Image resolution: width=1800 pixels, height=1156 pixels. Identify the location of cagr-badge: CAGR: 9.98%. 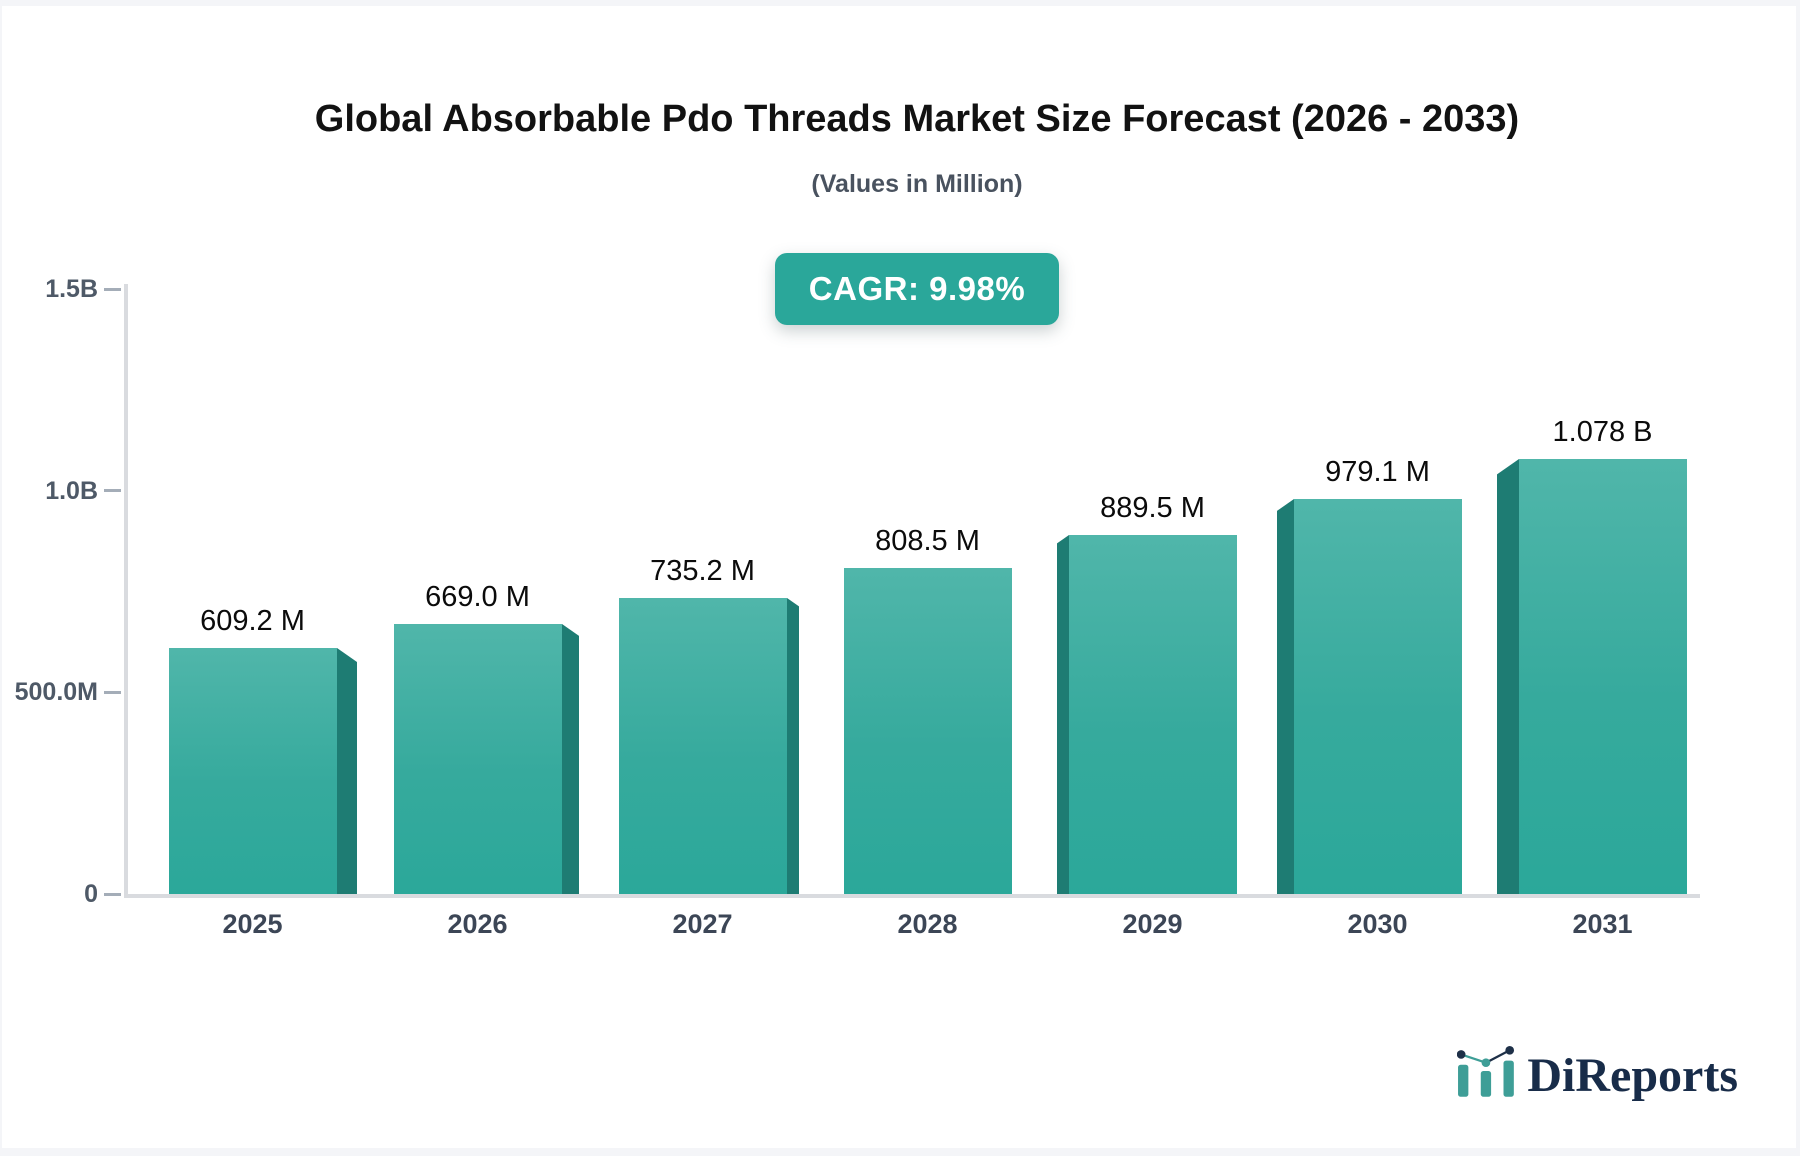
(917, 289).